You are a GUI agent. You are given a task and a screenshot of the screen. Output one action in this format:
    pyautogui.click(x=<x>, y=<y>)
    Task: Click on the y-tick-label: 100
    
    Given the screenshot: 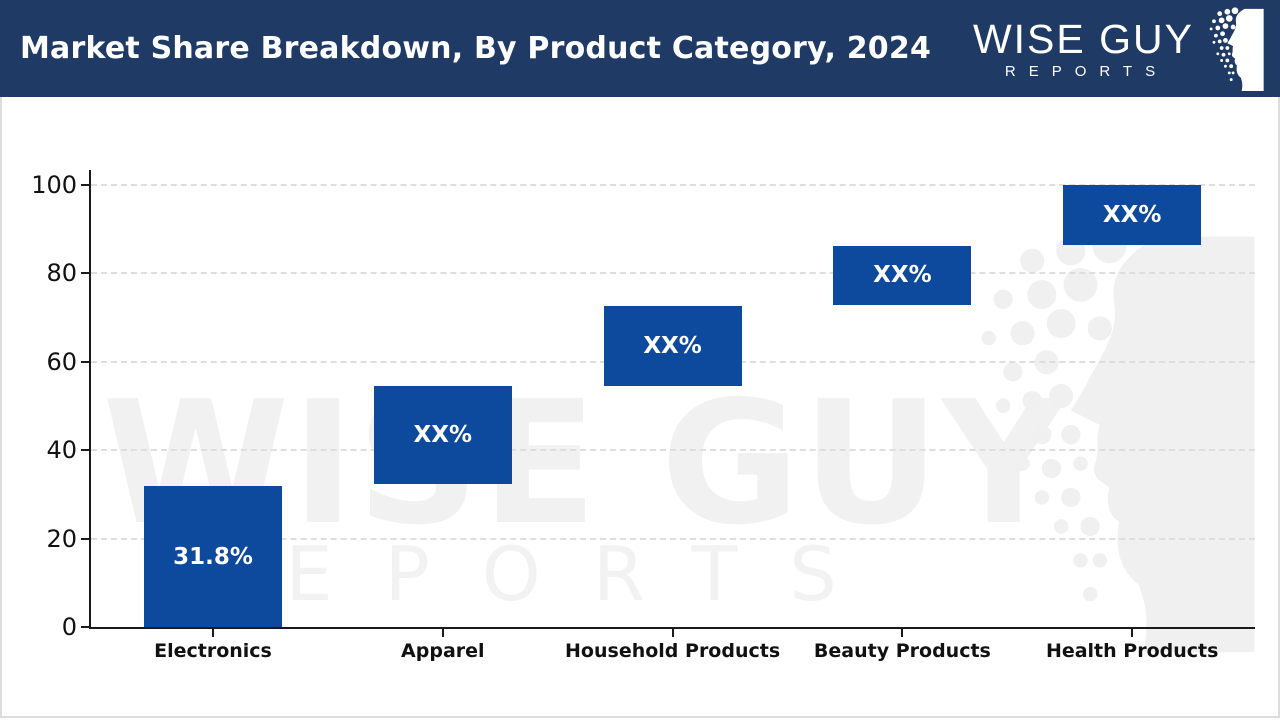 What is the action you would take?
    pyautogui.click(x=54, y=185)
    